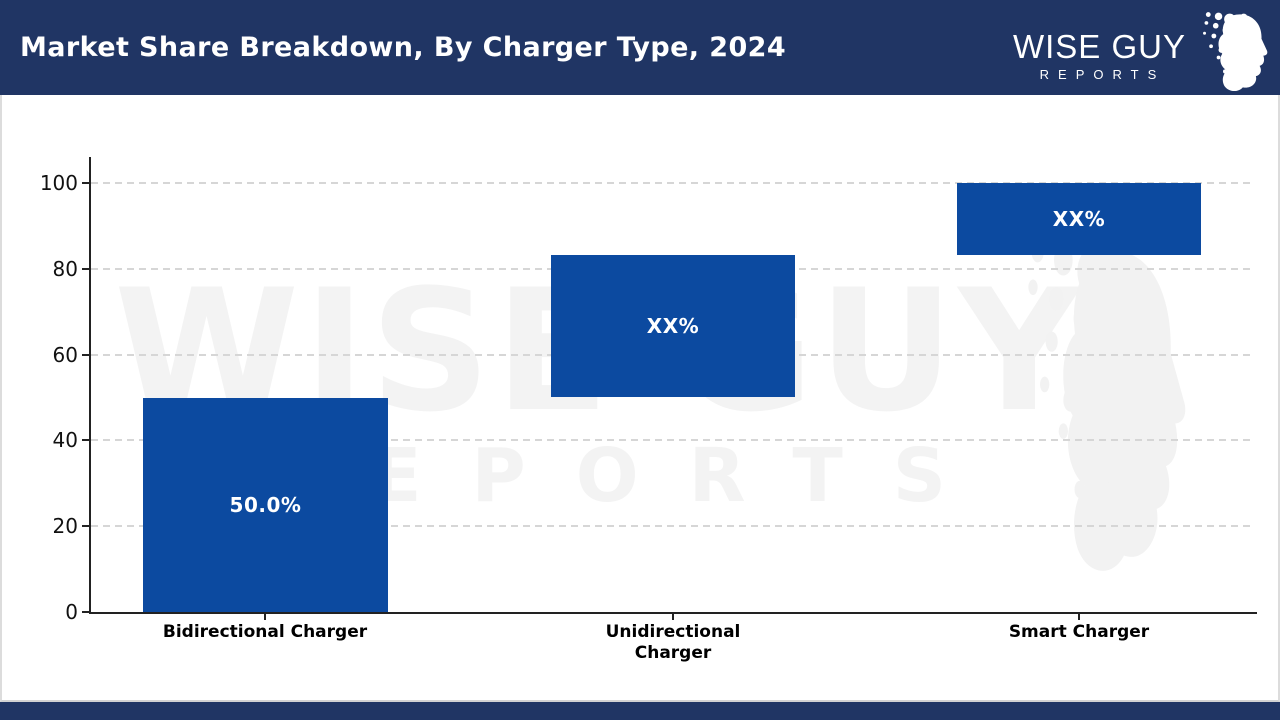 The image size is (1280, 720). Describe the element at coordinates (265, 632) in the screenshot. I see `x-category-label: Bidirectional Charger` at that location.